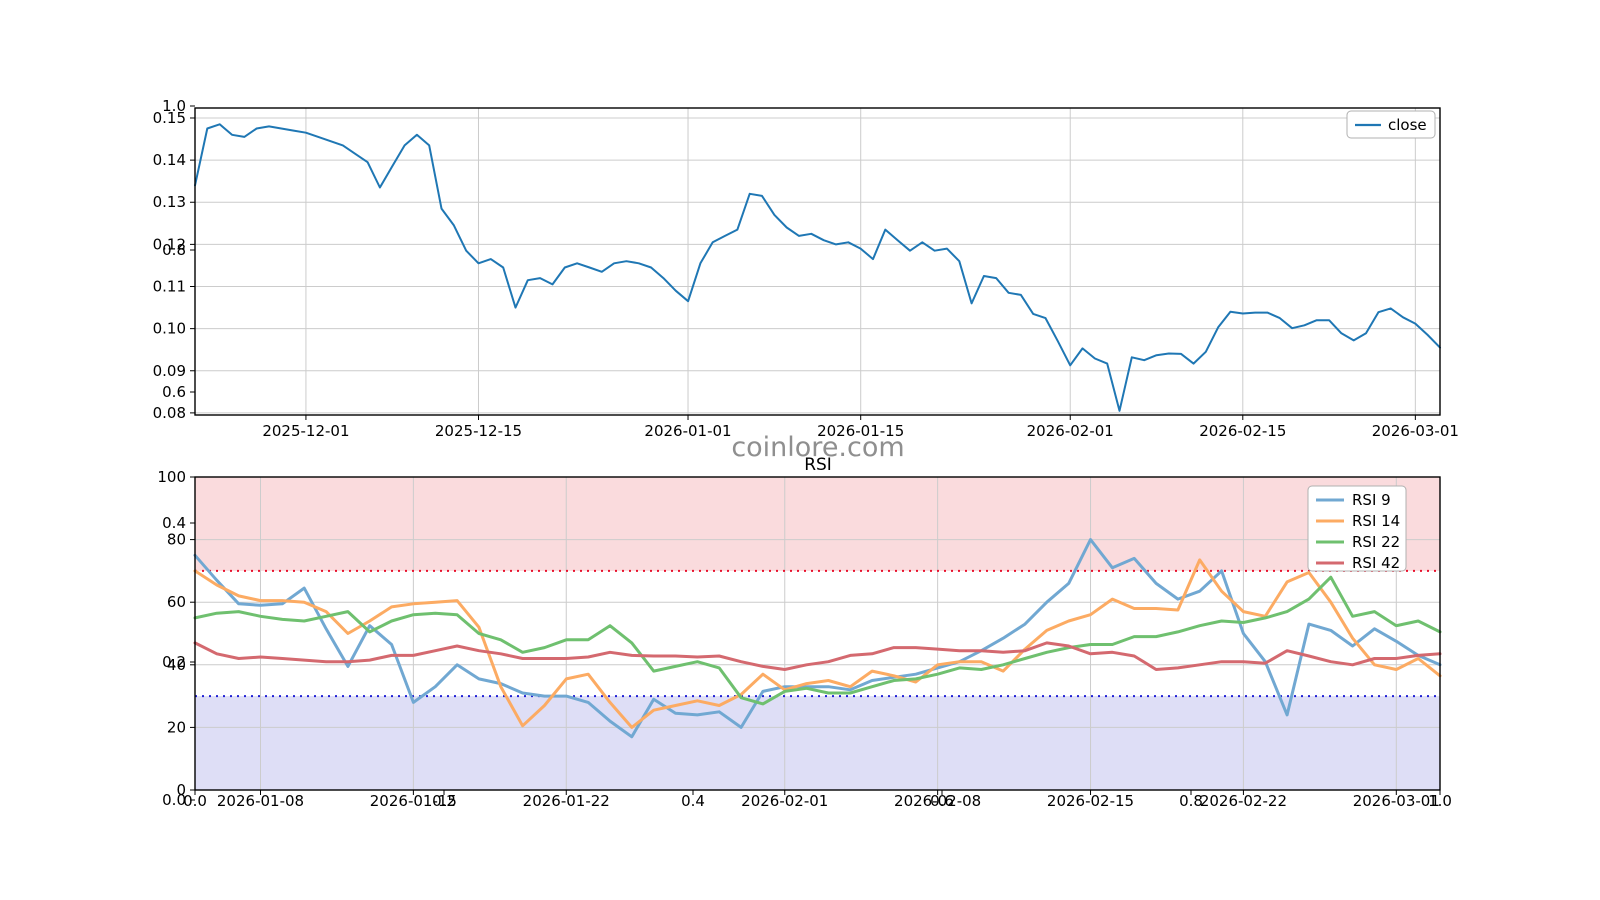  What do you see at coordinates (169, 202) in the screenshot?
I see `y-tick-label: 0.13` at bounding box center [169, 202].